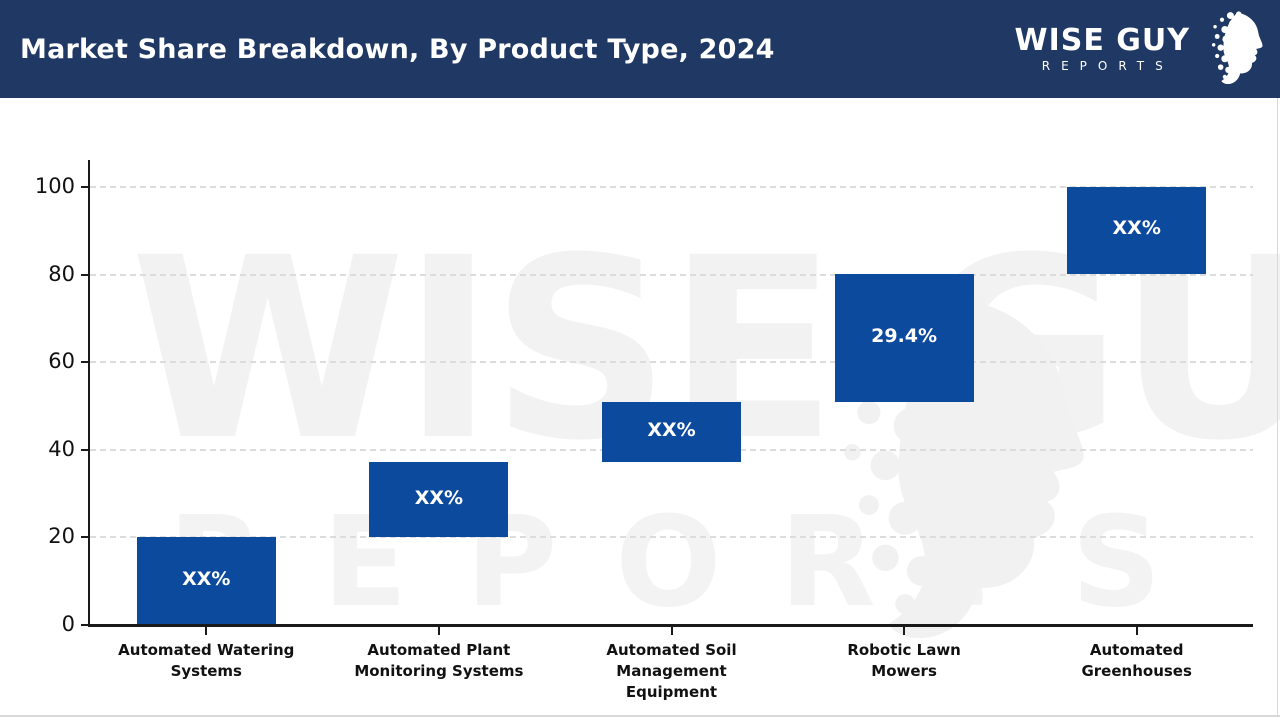 The height and width of the screenshot is (722, 1280). I want to click on x-category-label-4: Robotic Lawn Mowers, so click(904, 660).